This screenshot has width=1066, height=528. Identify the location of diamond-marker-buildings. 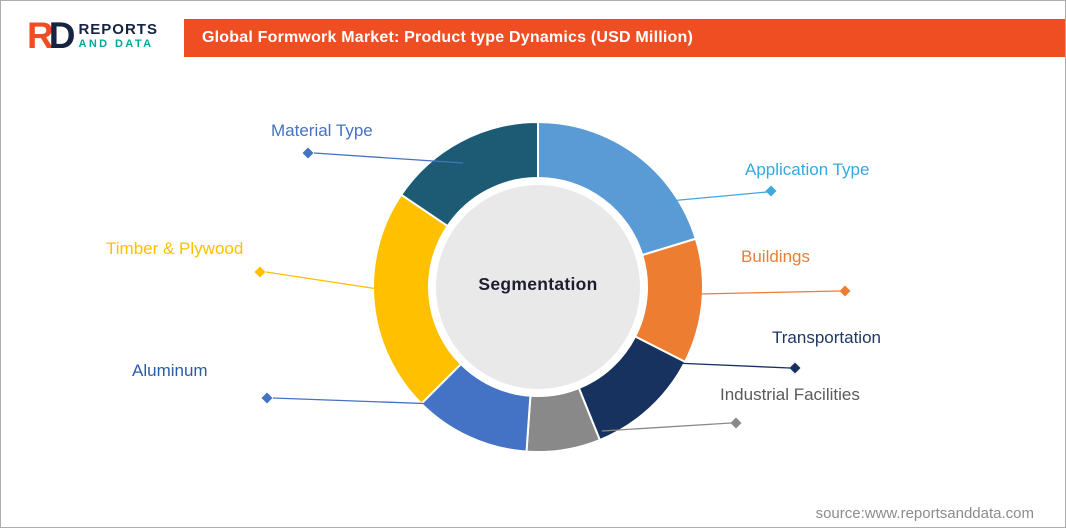
(845, 291).